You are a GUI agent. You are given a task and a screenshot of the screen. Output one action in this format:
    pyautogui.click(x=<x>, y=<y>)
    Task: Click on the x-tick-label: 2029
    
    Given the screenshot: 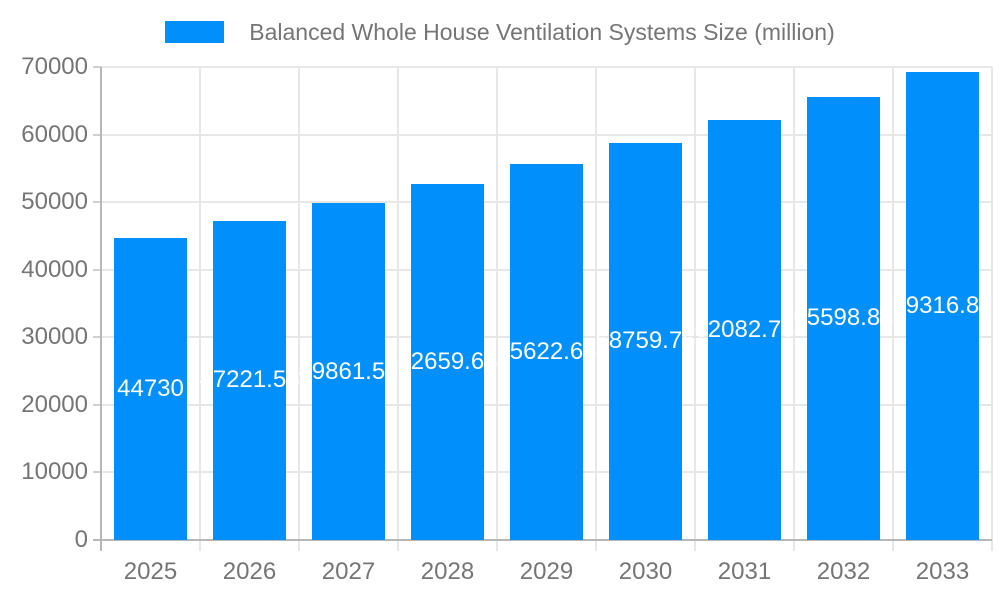 What is the action you would take?
    pyautogui.click(x=546, y=571)
    